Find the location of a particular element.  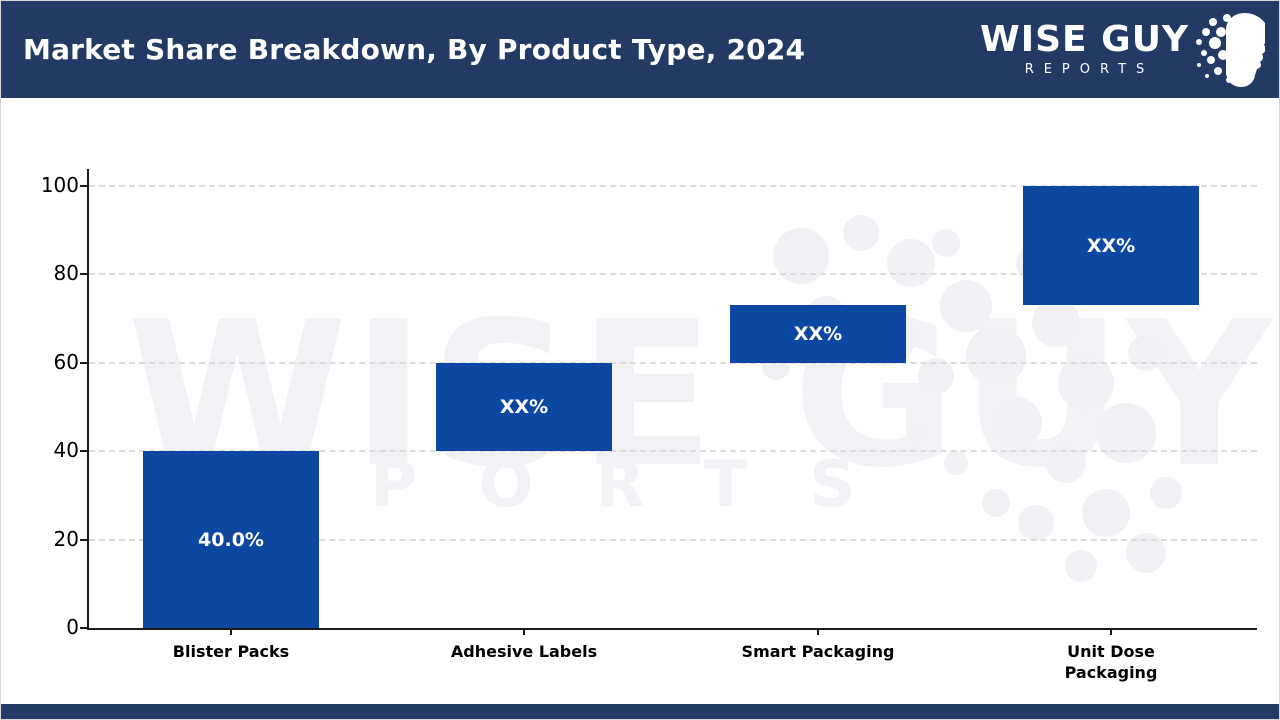

brand-name: WISE GUY is located at coordinates (1084, 39).